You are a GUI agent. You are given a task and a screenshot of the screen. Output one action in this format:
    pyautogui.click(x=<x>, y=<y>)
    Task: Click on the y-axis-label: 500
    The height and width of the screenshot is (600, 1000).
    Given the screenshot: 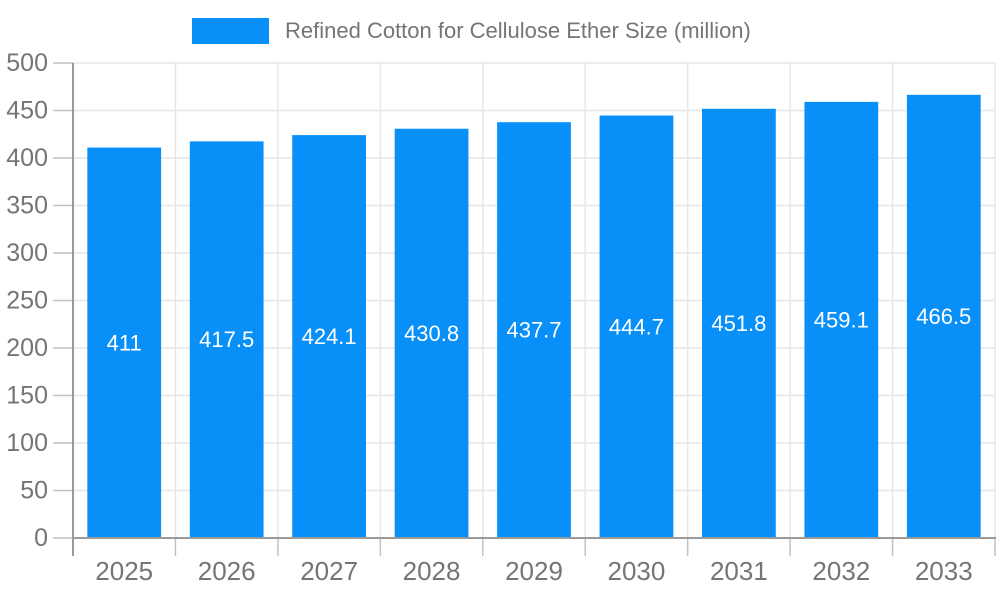 What is the action you would take?
    pyautogui.click(x=27, y=63)
    